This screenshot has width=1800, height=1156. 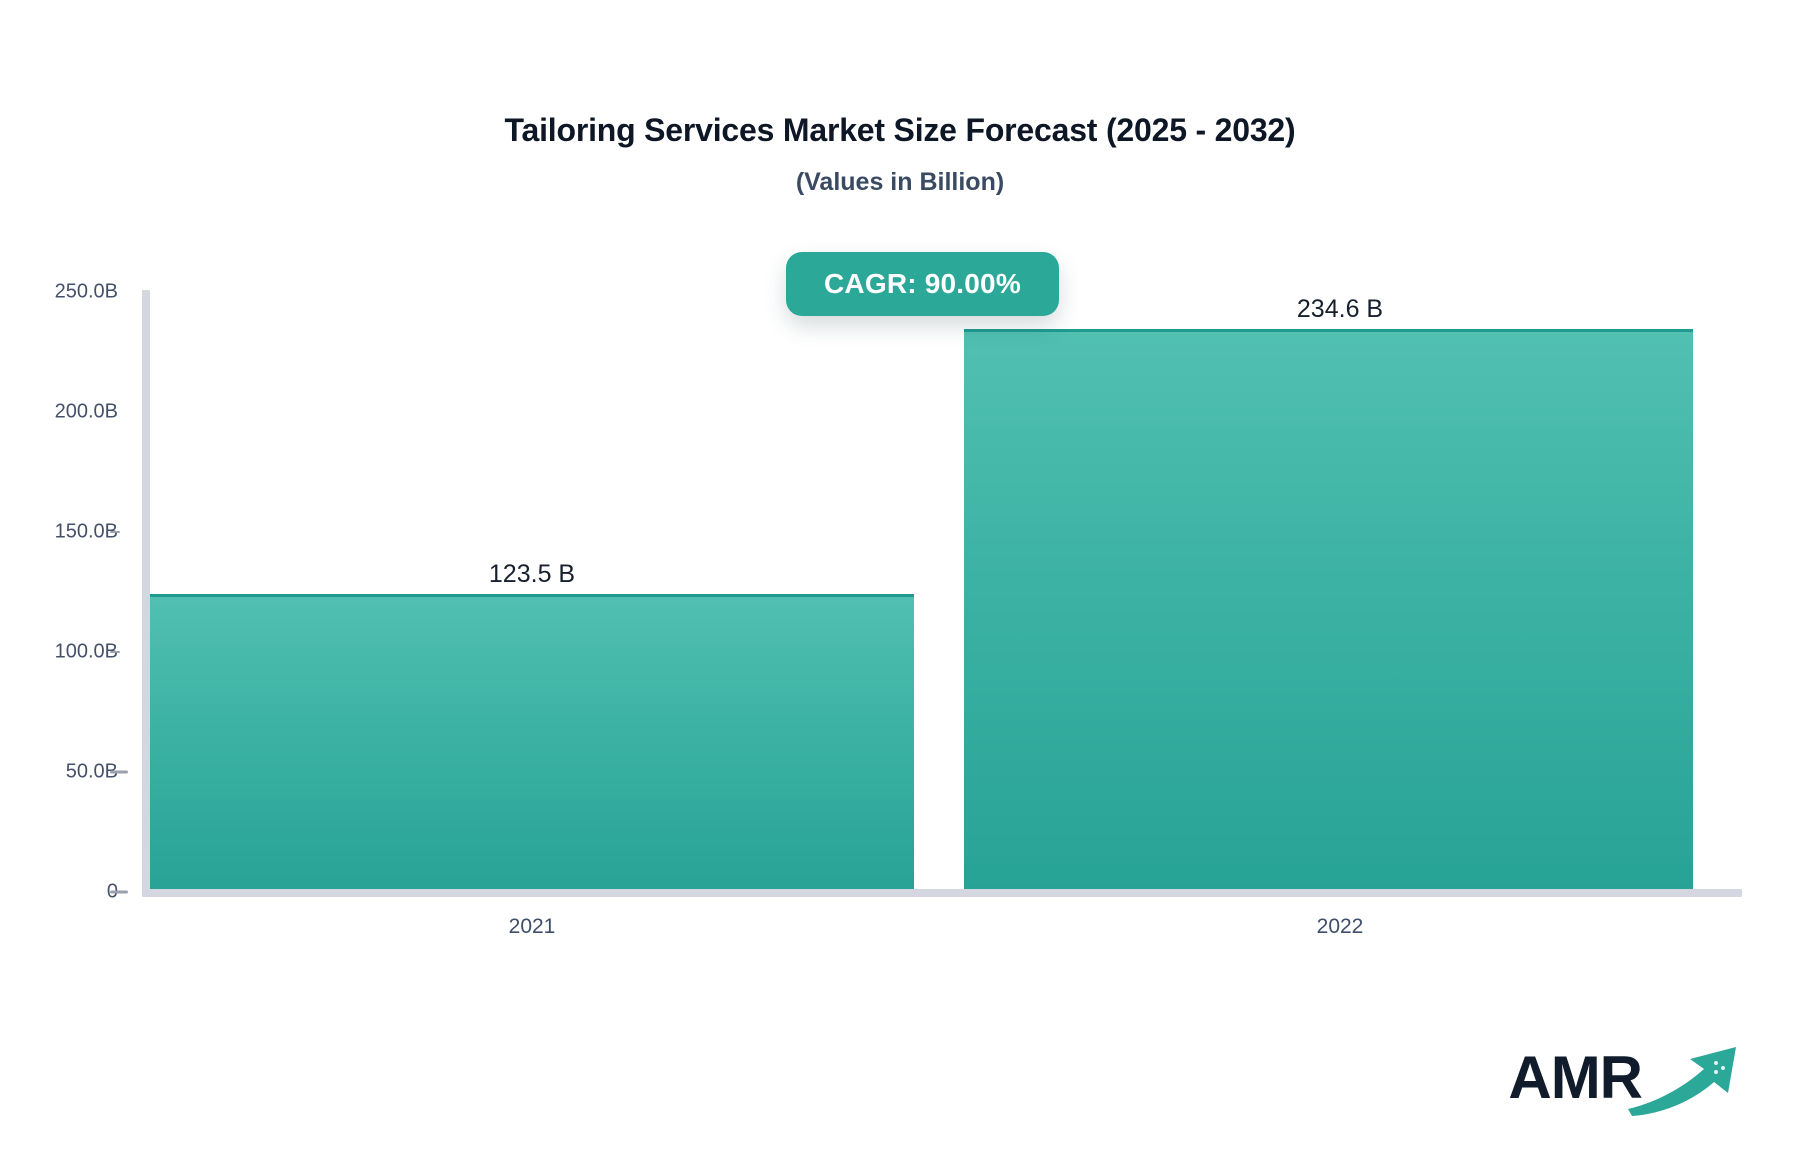 What do you see at coordinates (86, 291) in the screenshot?
I see `y-tick-label-250: 250.0B` at bounding box center [86, 291].